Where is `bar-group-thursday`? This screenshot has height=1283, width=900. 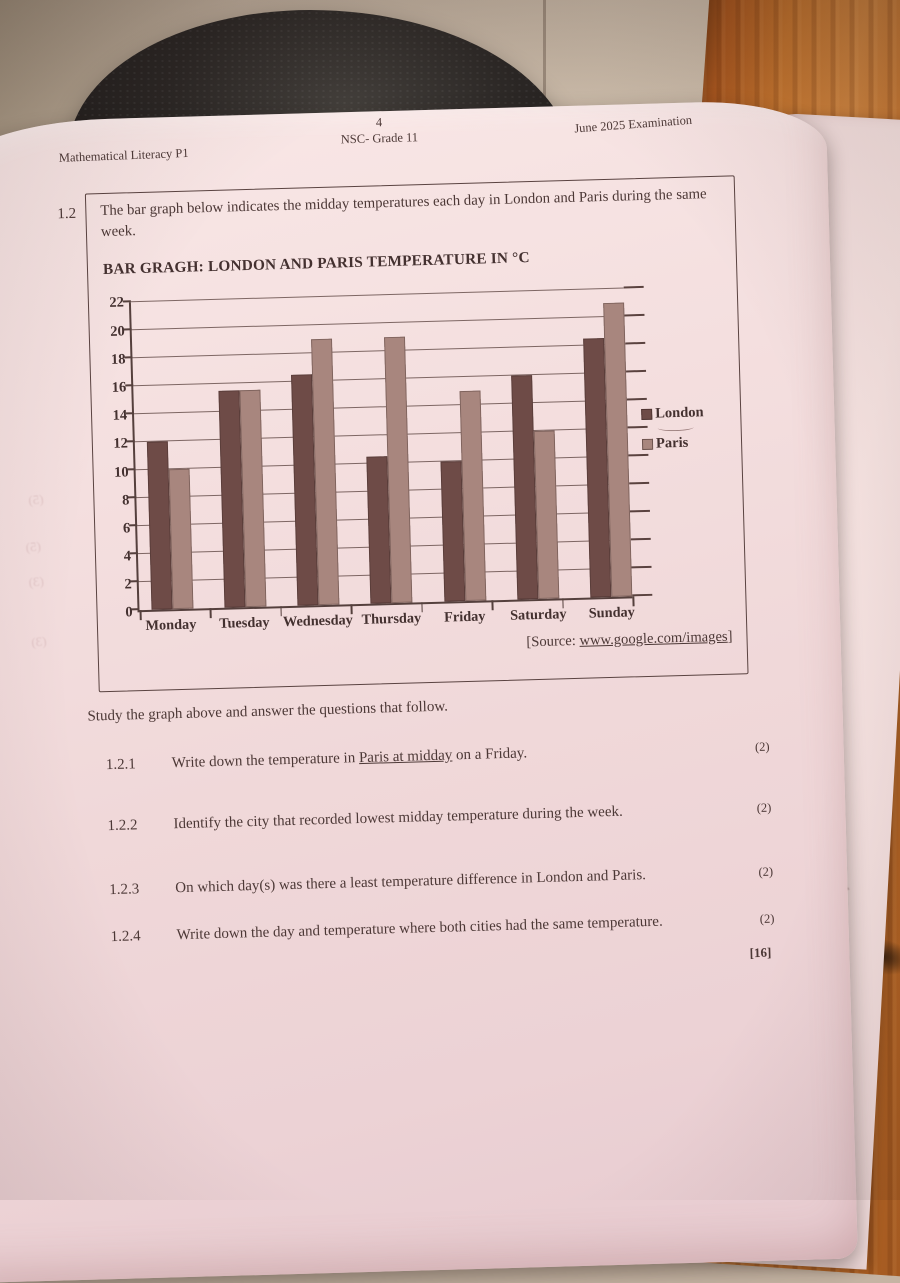
bar-group-thursday is located at coordinates (387, 449).